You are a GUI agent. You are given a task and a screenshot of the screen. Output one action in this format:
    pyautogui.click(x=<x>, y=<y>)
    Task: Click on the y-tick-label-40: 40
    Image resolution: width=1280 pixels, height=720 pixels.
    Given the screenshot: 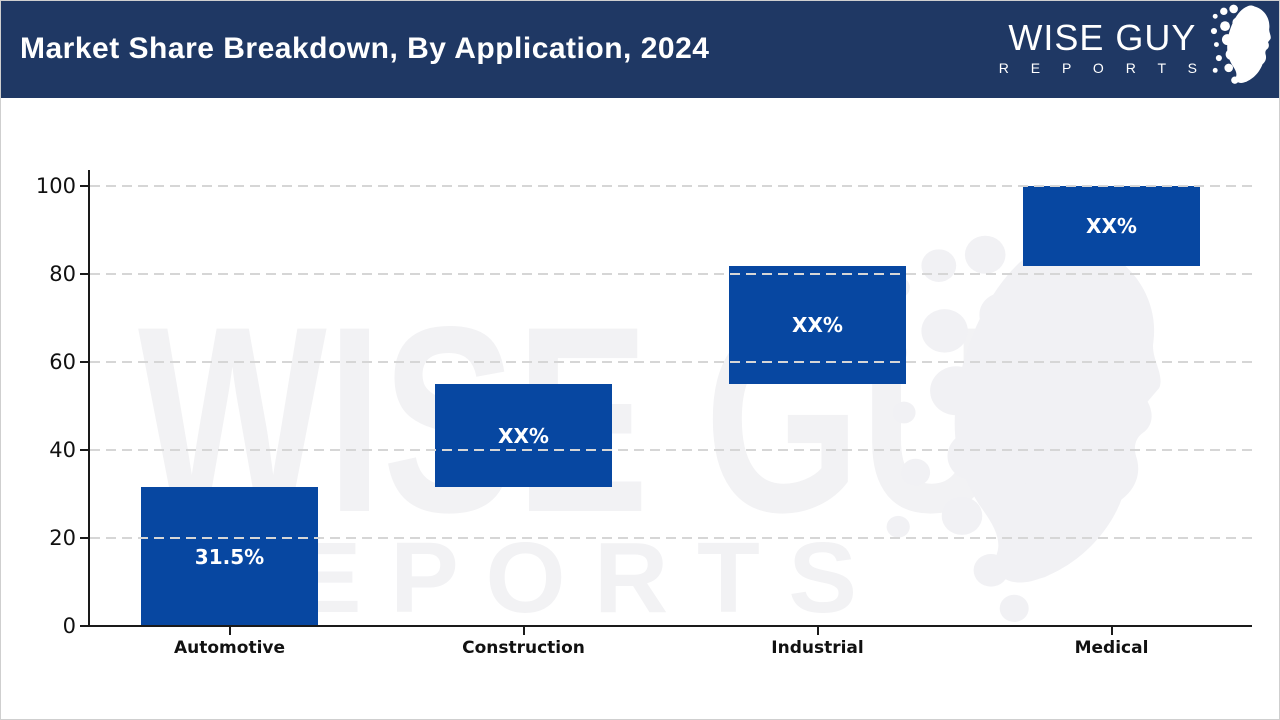 What is the action you would take?
    pyautogui.click(x=62, y=450)
    